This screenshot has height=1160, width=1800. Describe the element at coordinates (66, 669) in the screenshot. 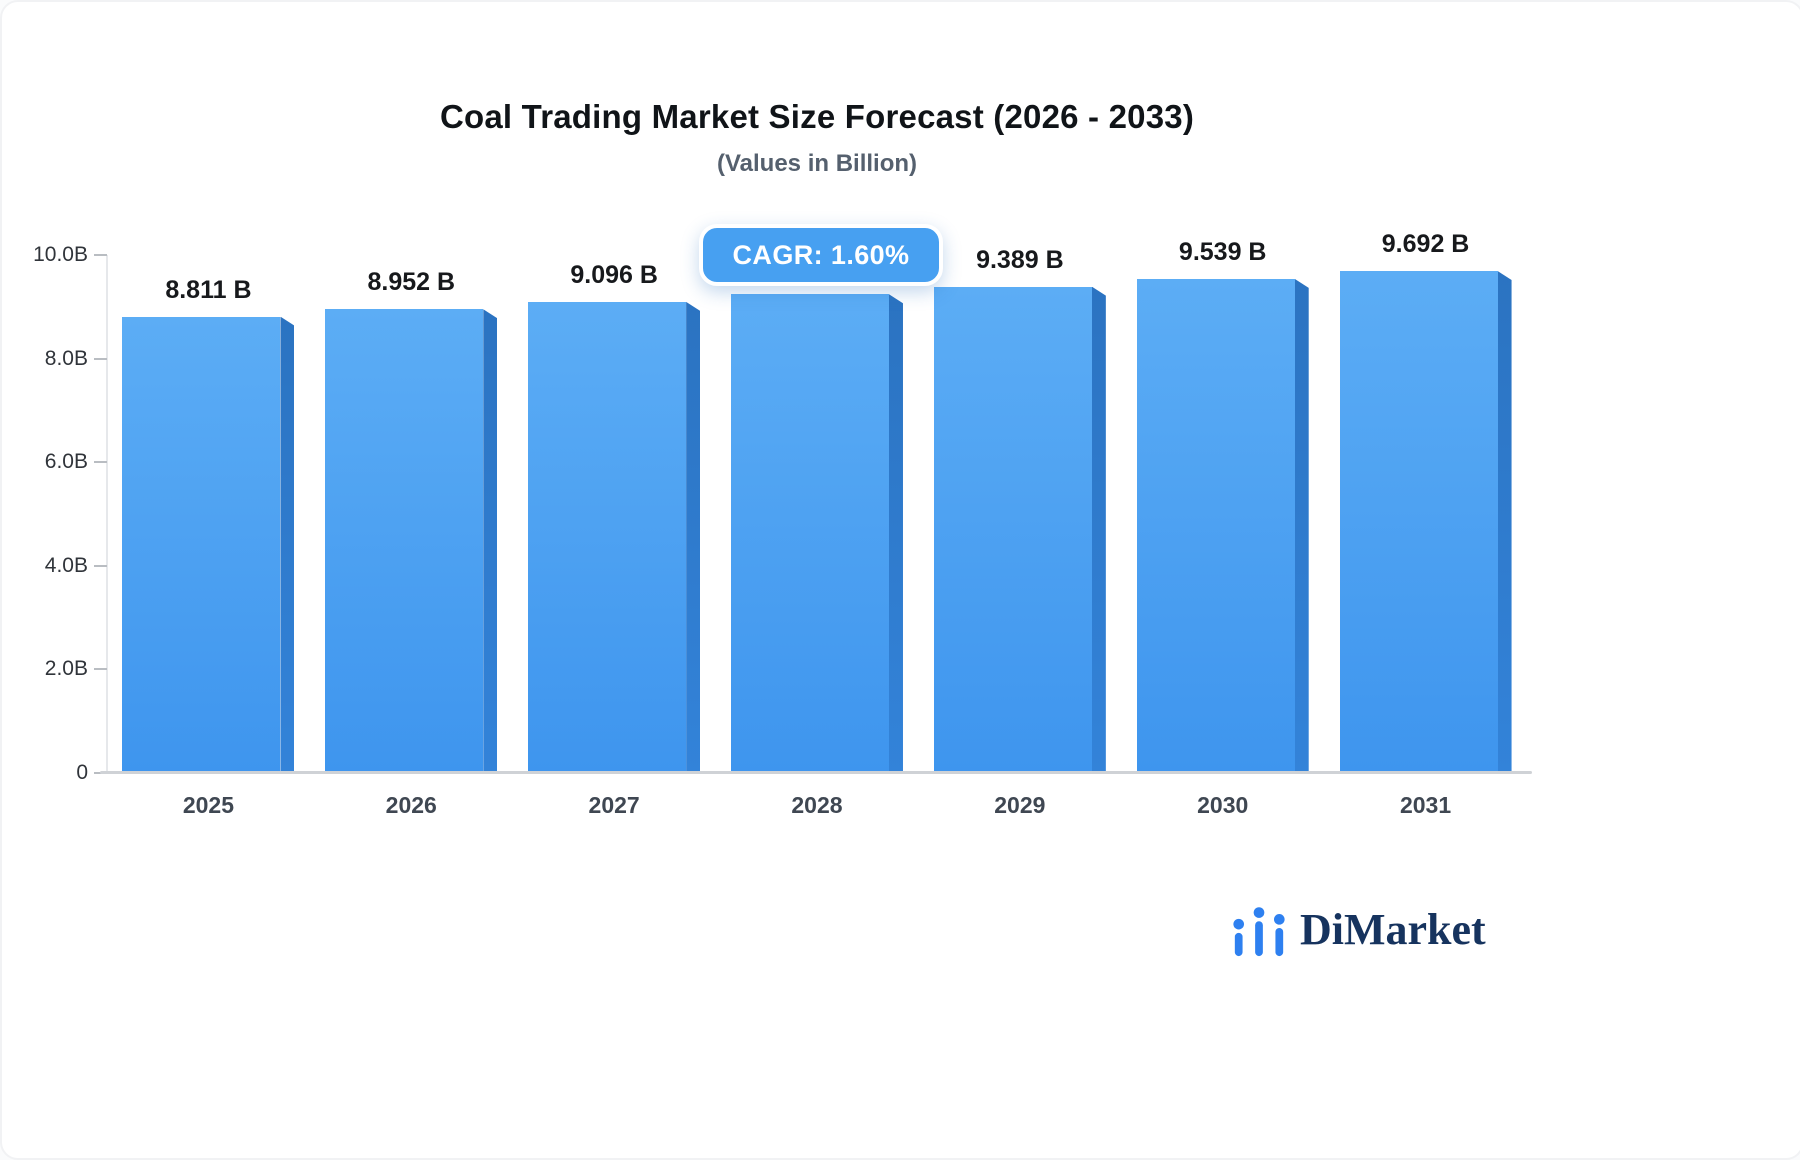

I see `y-tick-label: 2.0B` at that location.